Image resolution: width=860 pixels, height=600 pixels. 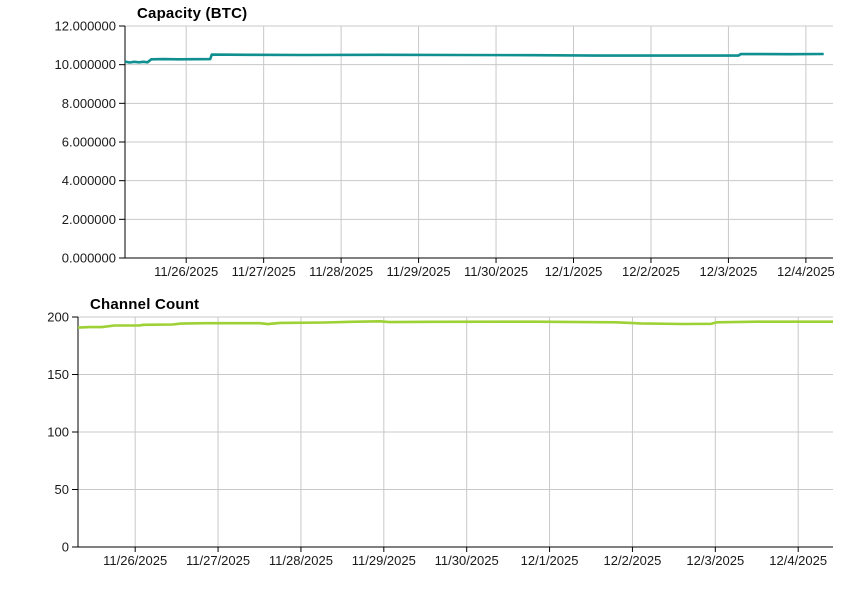 What do you see at coordinates (85, 64) in the screenshot?
I see `y-tick-label: 10.000000` at bounding box center [85, 64].